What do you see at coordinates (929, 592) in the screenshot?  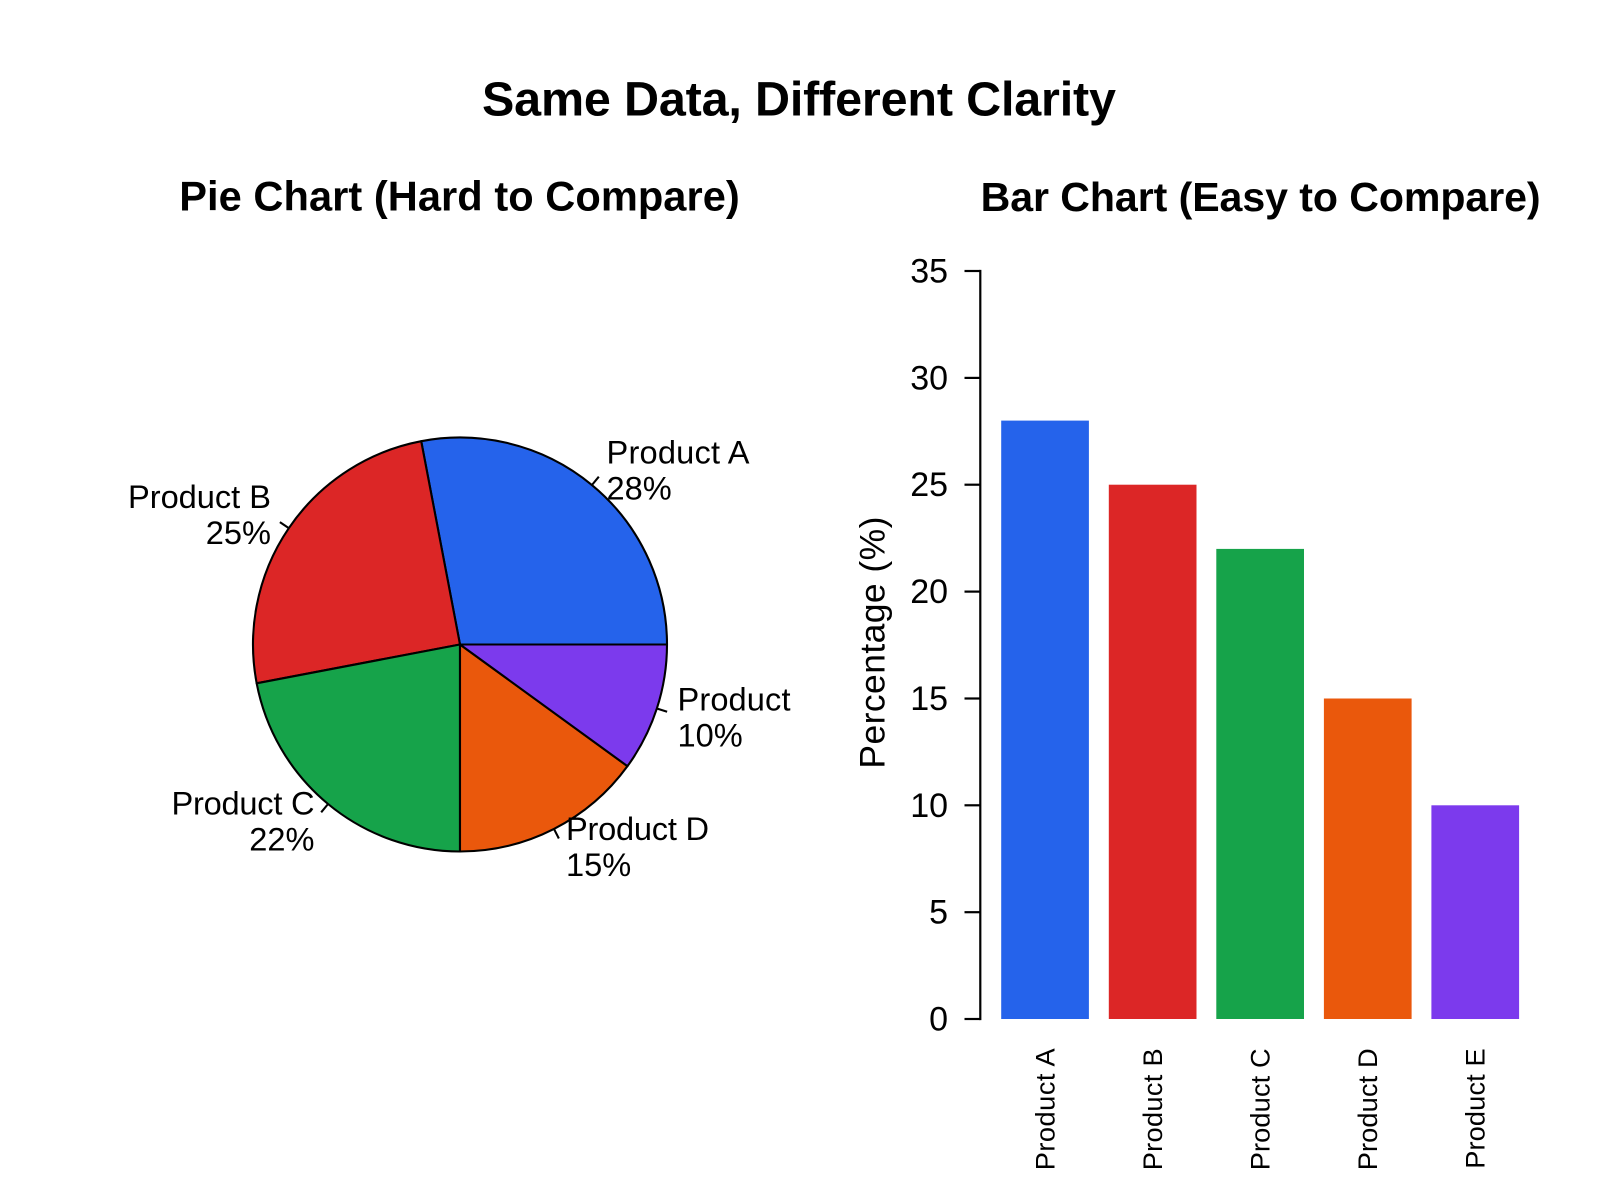 I see `svg-text: 20` at bounding box center [929, 592].